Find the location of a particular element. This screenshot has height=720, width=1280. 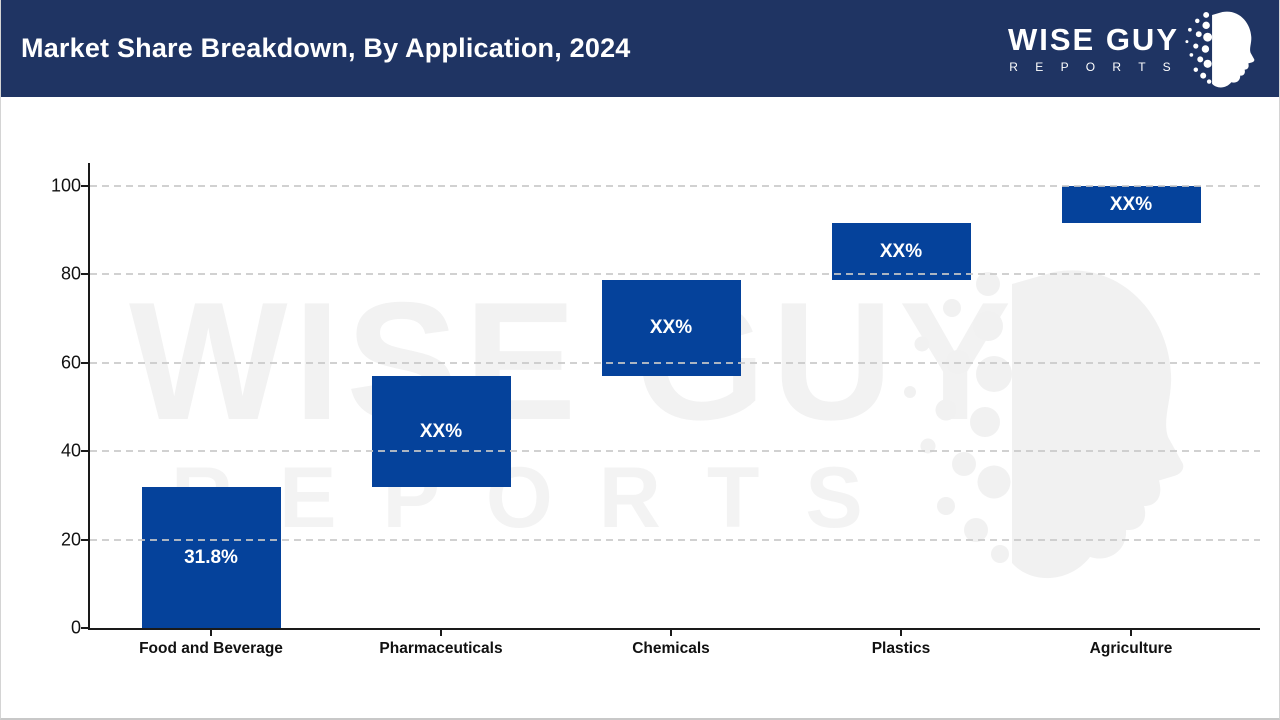

x-category-label: Pharmaceuticals is located at coordinates (441, 648).